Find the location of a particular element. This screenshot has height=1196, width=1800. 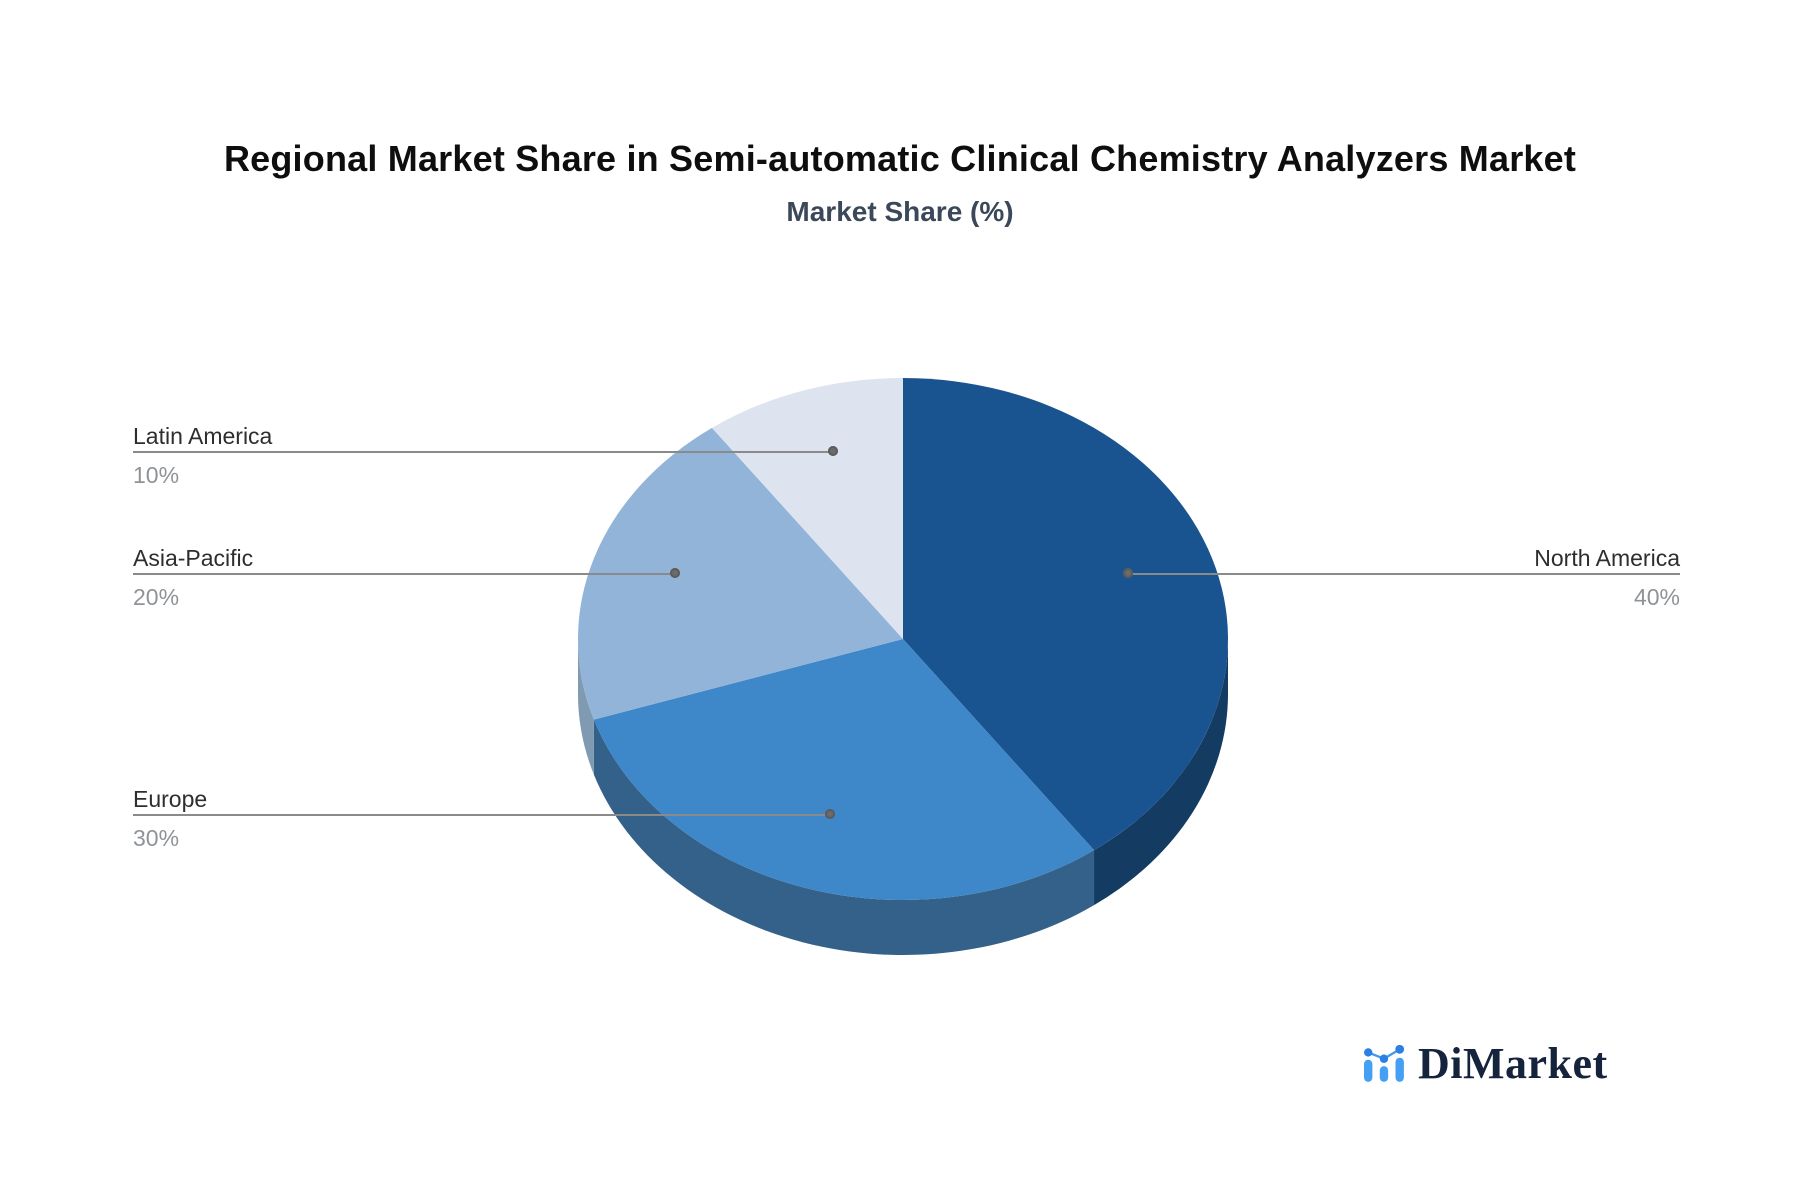

leader-line-latin-america is located at coordinates (483, 452).